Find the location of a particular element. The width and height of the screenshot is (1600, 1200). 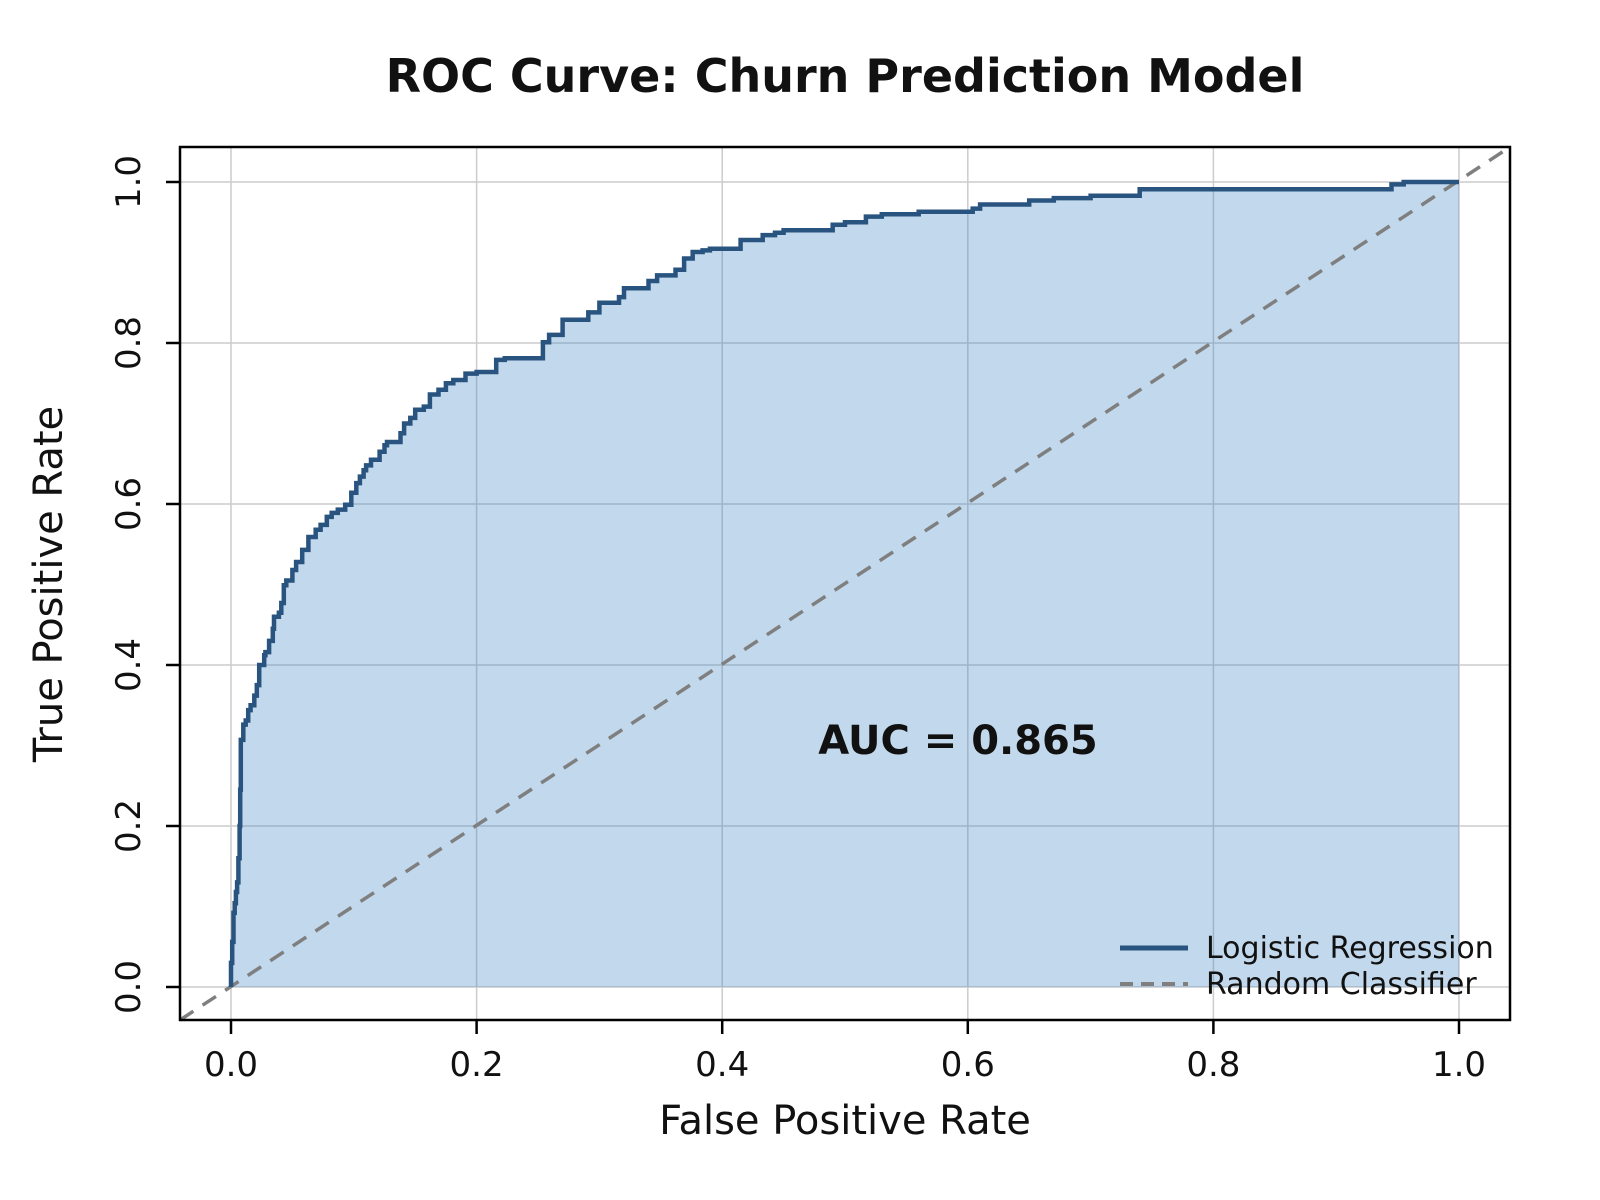

y-tick-label: 0.8 is located at coordinates (129, 343).